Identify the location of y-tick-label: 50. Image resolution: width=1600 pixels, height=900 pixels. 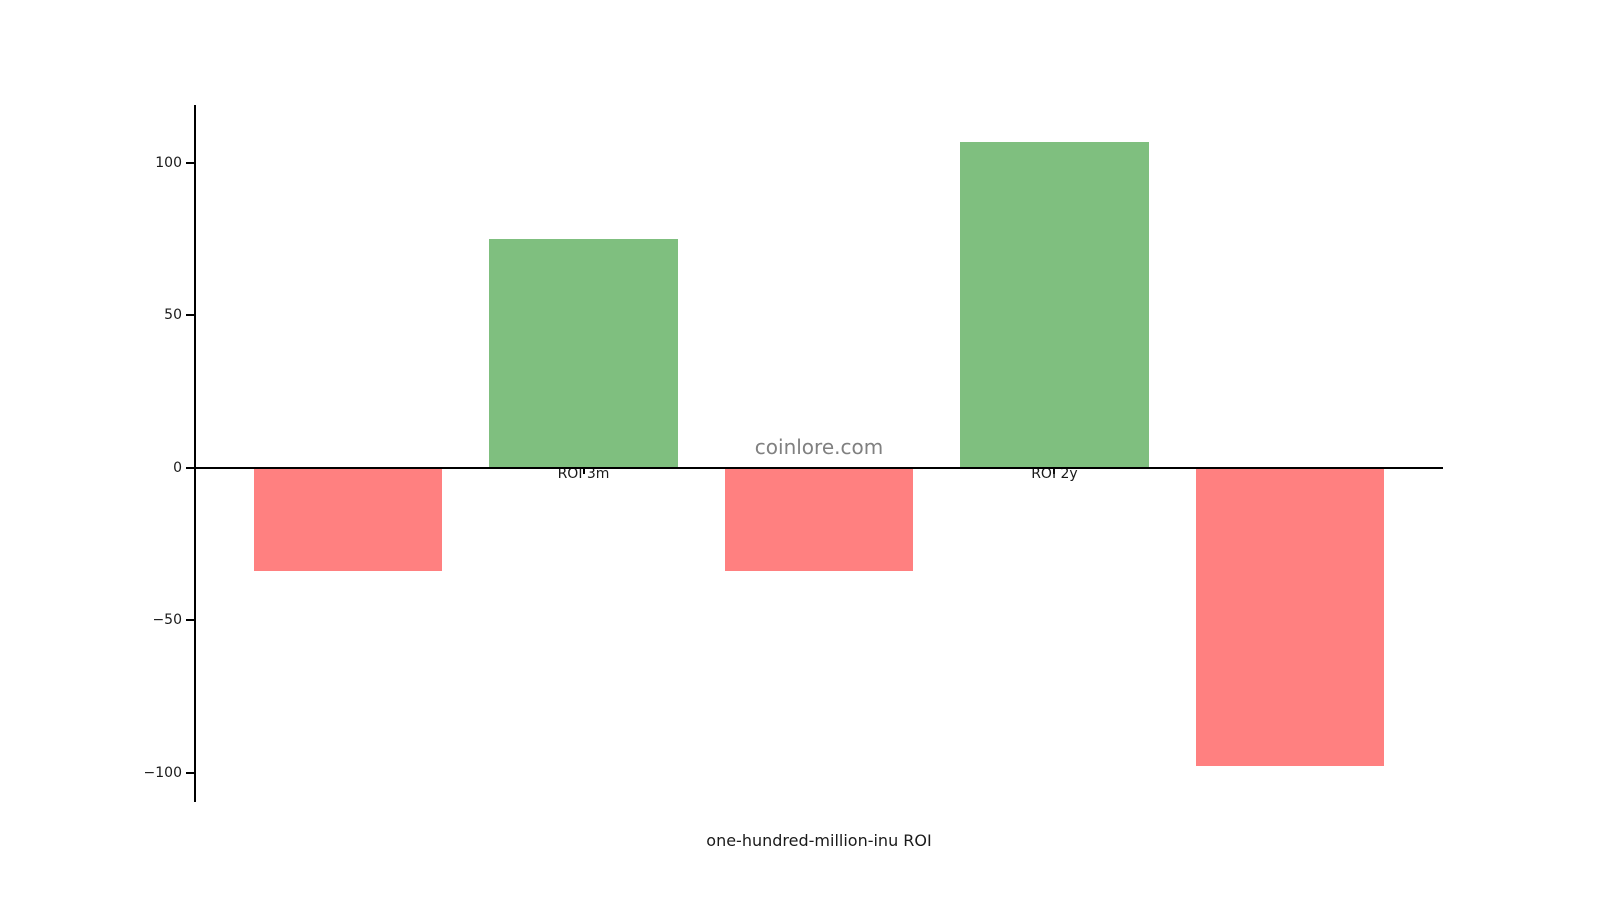
(173, 315).